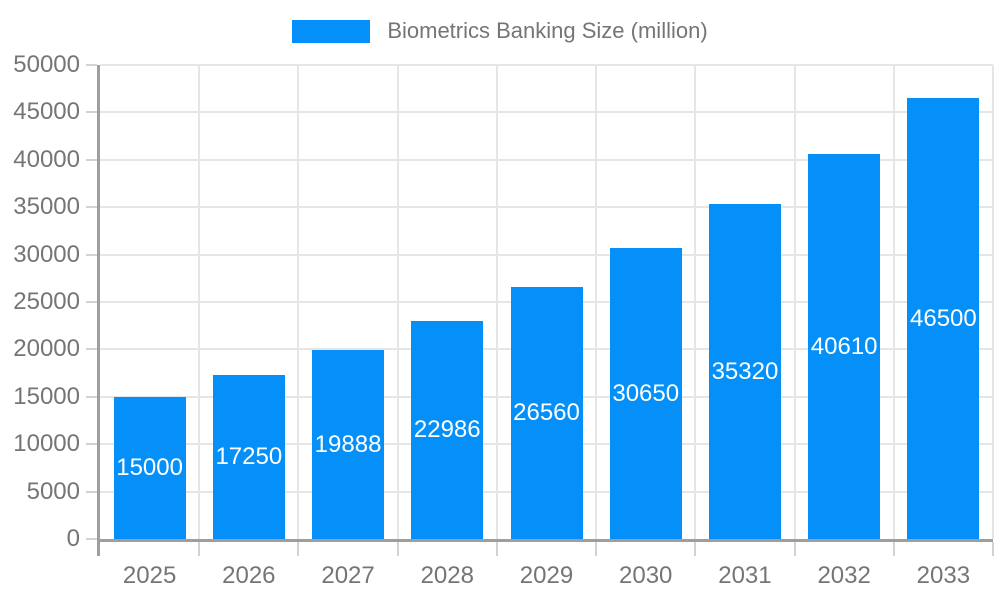 This screenshot has width=1000, height=600. Describe the element at coordinates (447, 575) in the screenshot. I see `x-axis-label: 2028` at that location.